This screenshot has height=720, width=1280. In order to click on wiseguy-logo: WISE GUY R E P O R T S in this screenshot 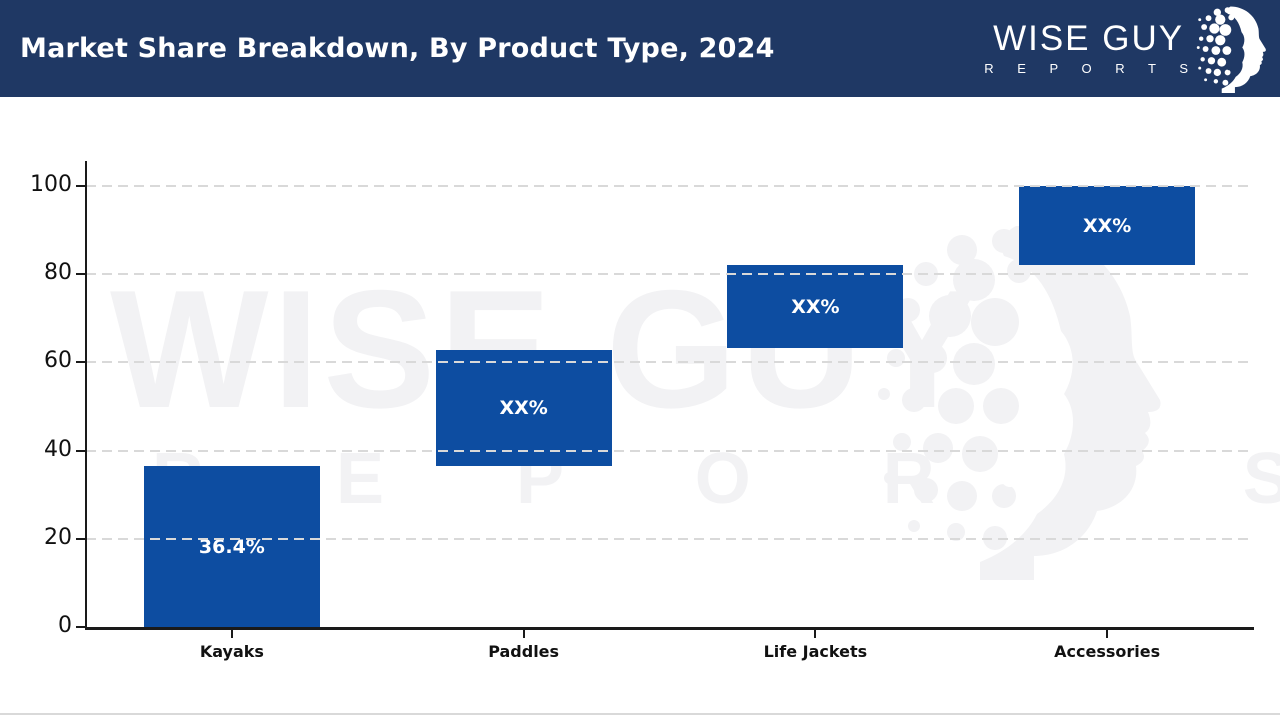, I will do `click(1124, 49)`.